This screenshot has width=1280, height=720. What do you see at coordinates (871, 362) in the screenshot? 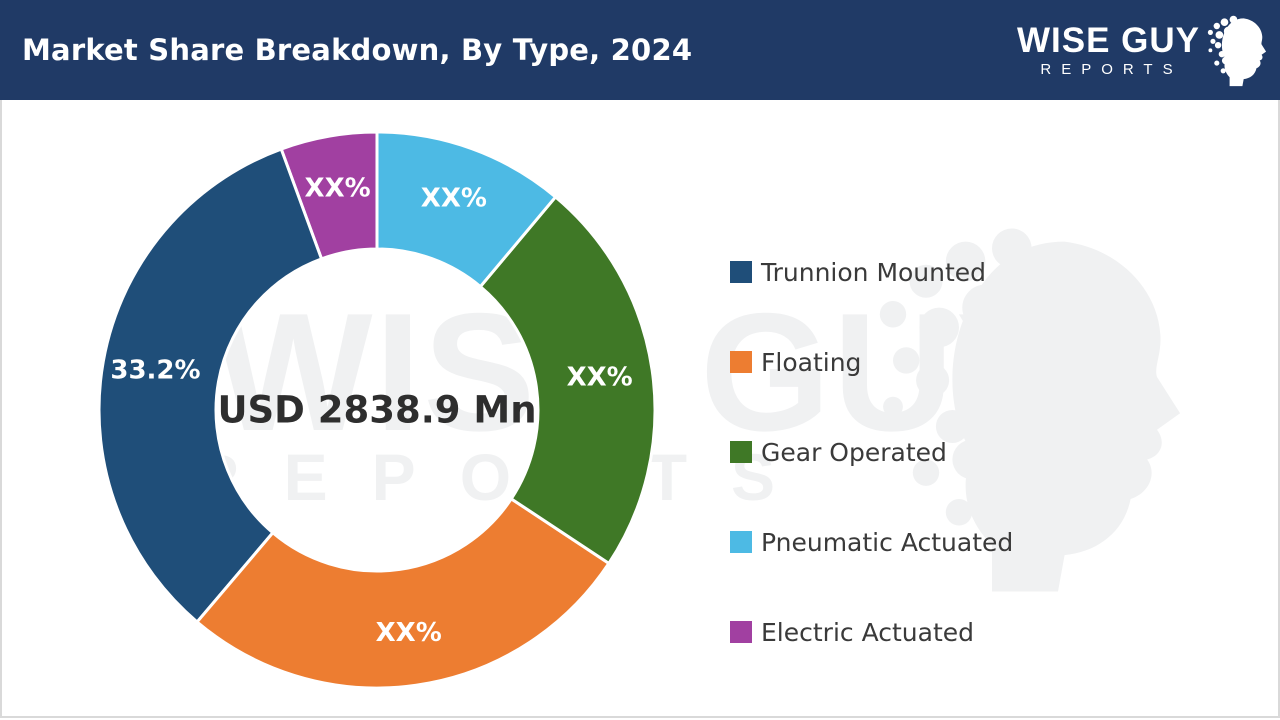
I see `legend-item-floating: Floating` at bounding box center [871, 362].